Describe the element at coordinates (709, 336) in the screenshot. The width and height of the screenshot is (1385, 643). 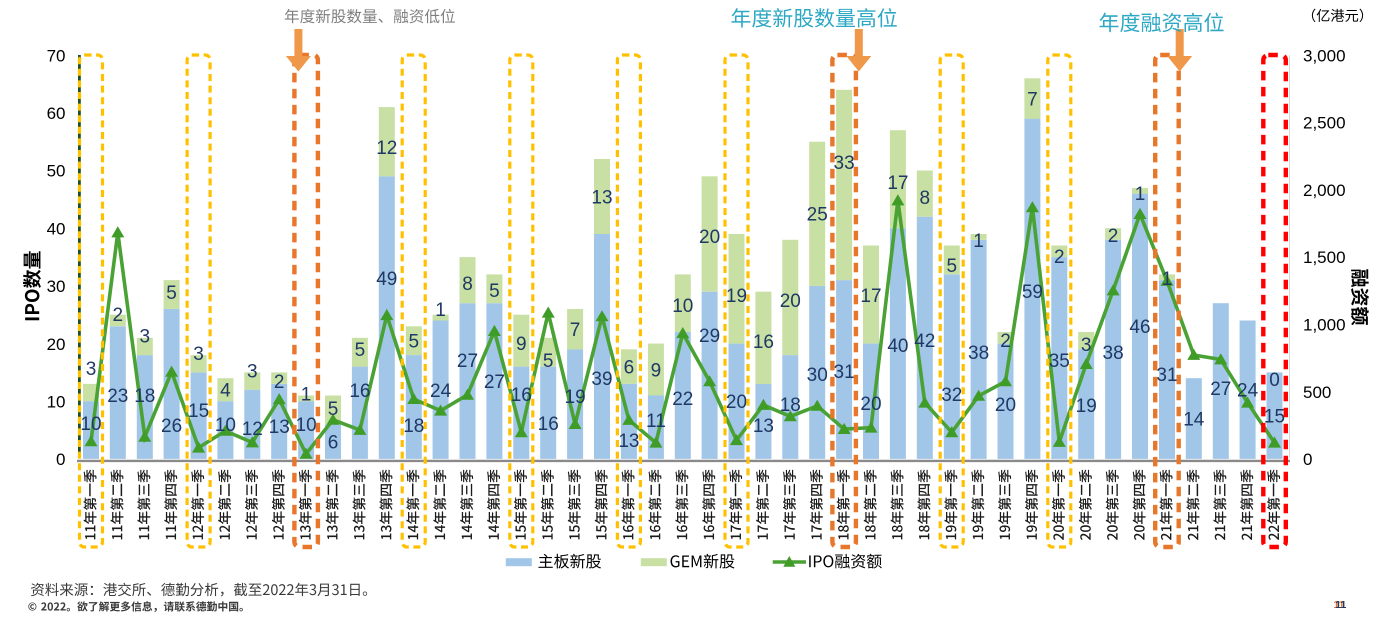
I see `svg-text: 29` at that location.